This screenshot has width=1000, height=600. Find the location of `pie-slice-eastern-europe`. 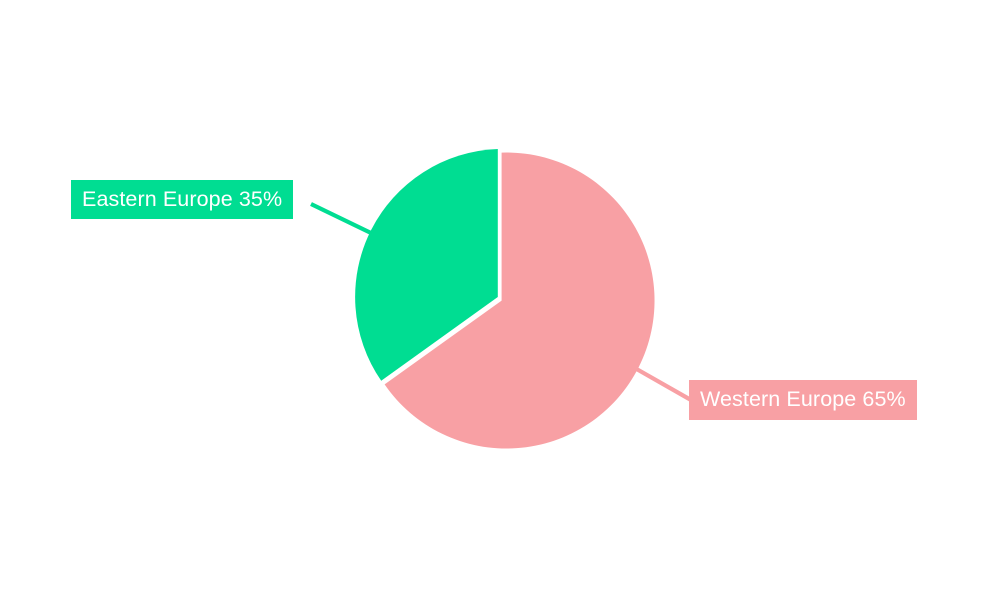

pie-slice-eastern-europe is located at coordinates (426, 265).